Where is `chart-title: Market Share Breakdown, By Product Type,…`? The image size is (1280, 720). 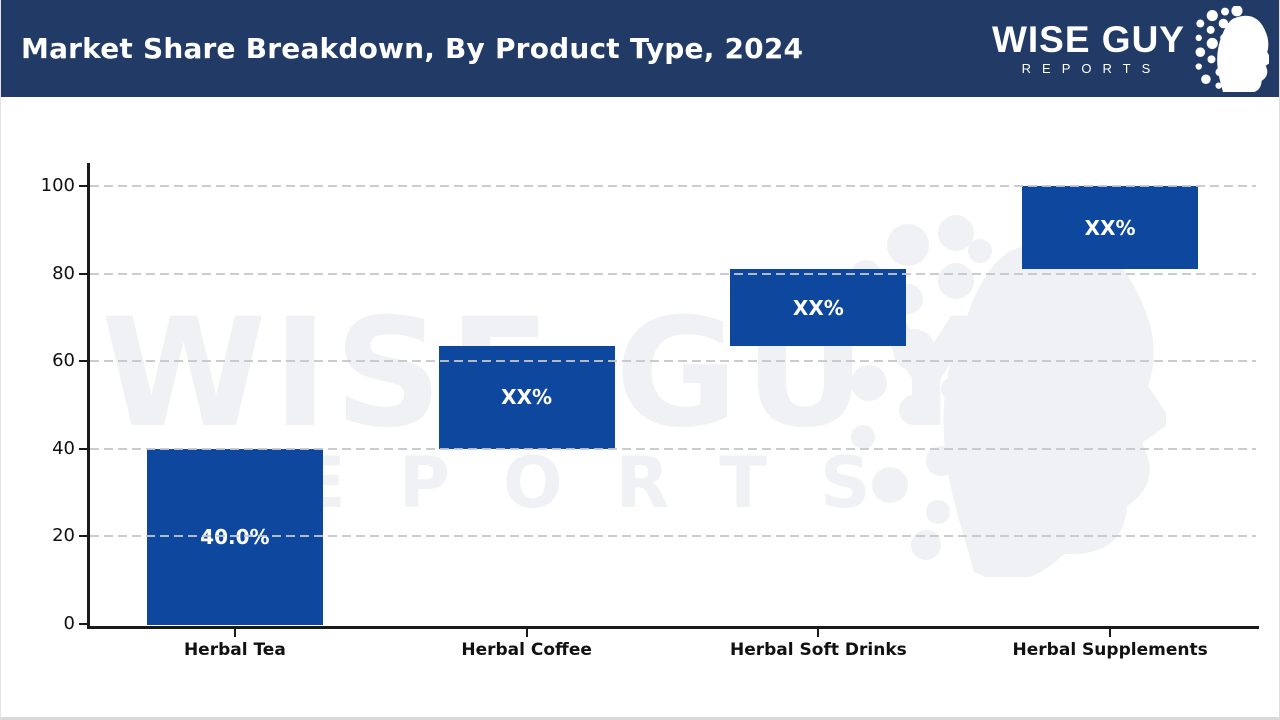
chart-title: Market Share Breakdown, By Product Type,… is located at coordinates (412, 48).